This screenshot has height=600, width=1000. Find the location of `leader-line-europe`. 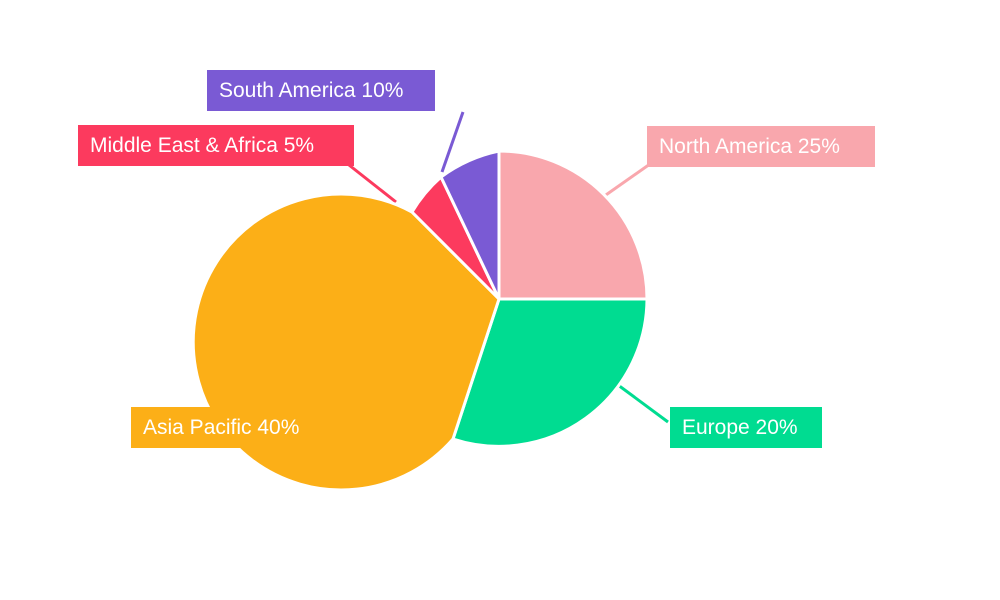

leader-line-europe is located at coordinates (641, 402).